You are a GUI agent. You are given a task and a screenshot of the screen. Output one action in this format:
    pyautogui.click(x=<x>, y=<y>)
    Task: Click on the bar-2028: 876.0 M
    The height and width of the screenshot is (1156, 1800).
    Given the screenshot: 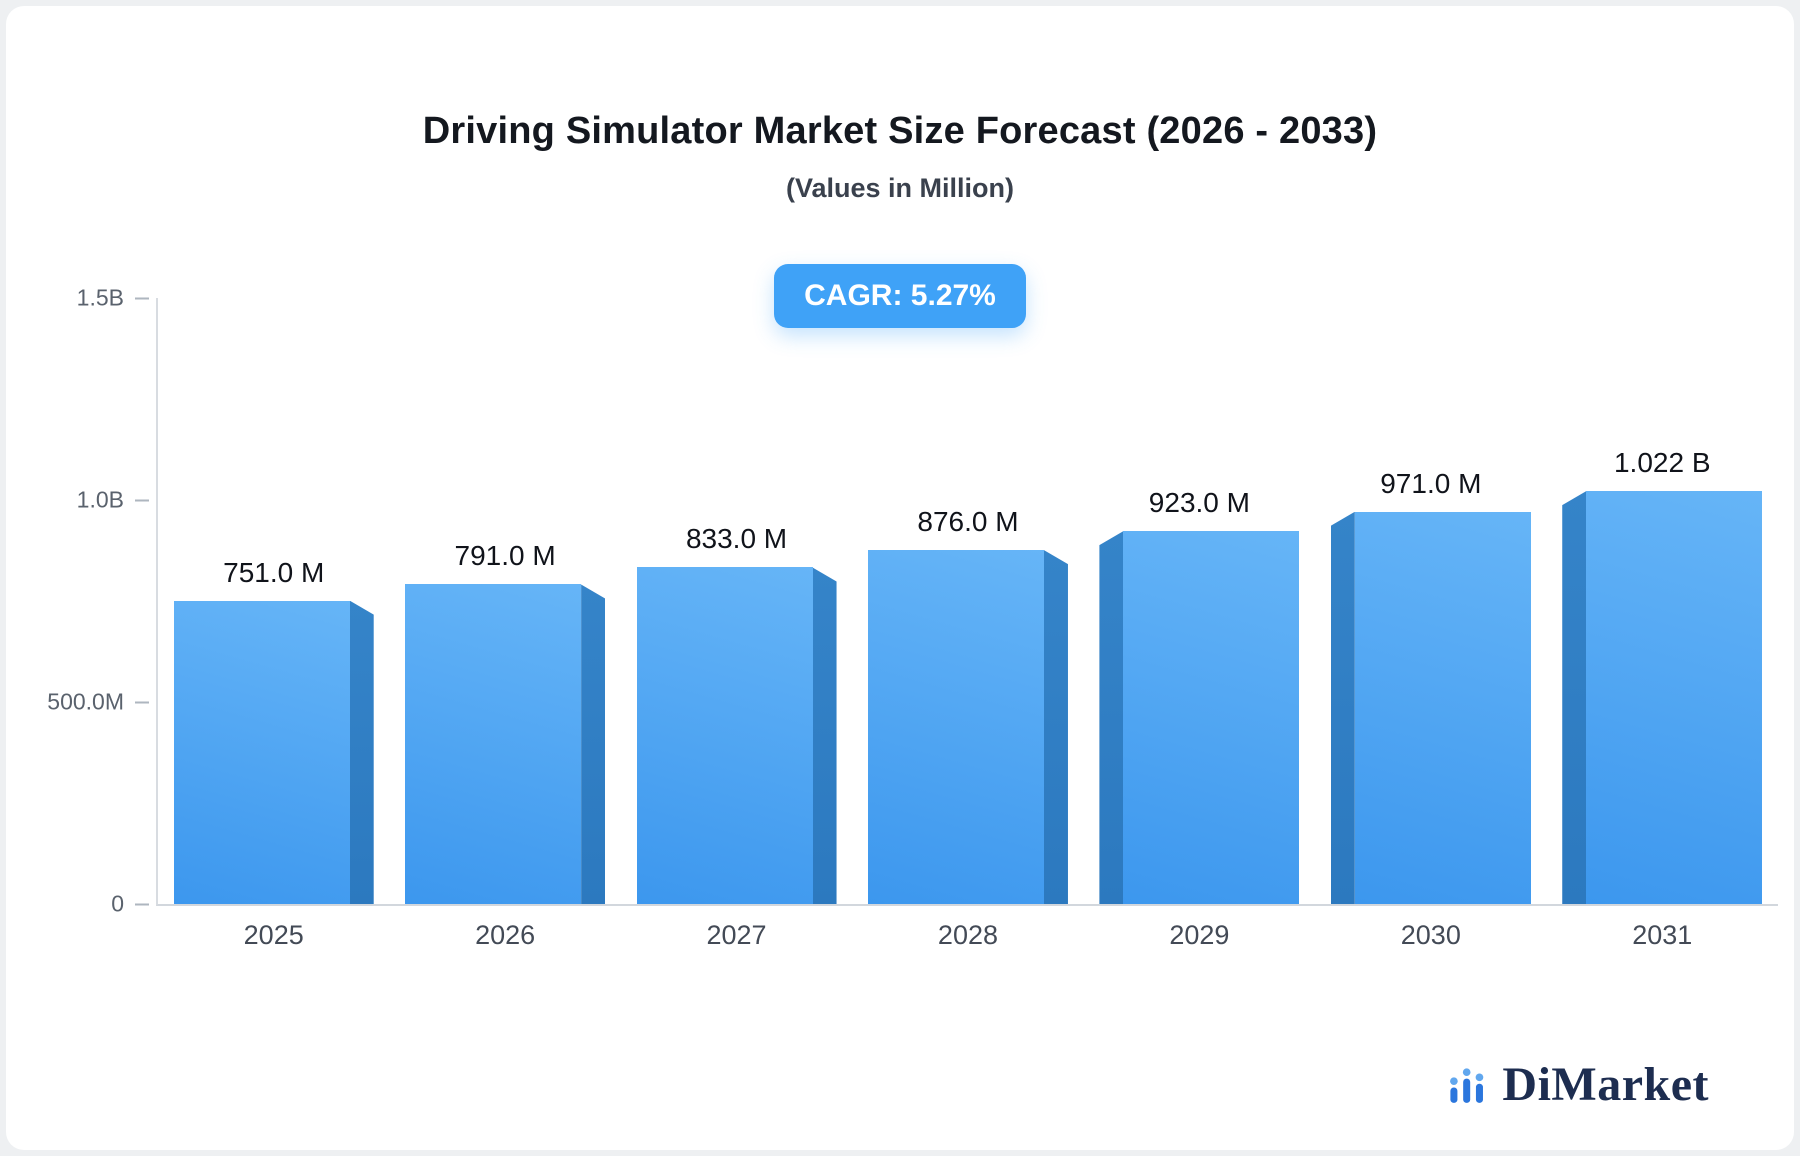 What is the action you would take?
    pyautogui.click(x=967, y=705)
    